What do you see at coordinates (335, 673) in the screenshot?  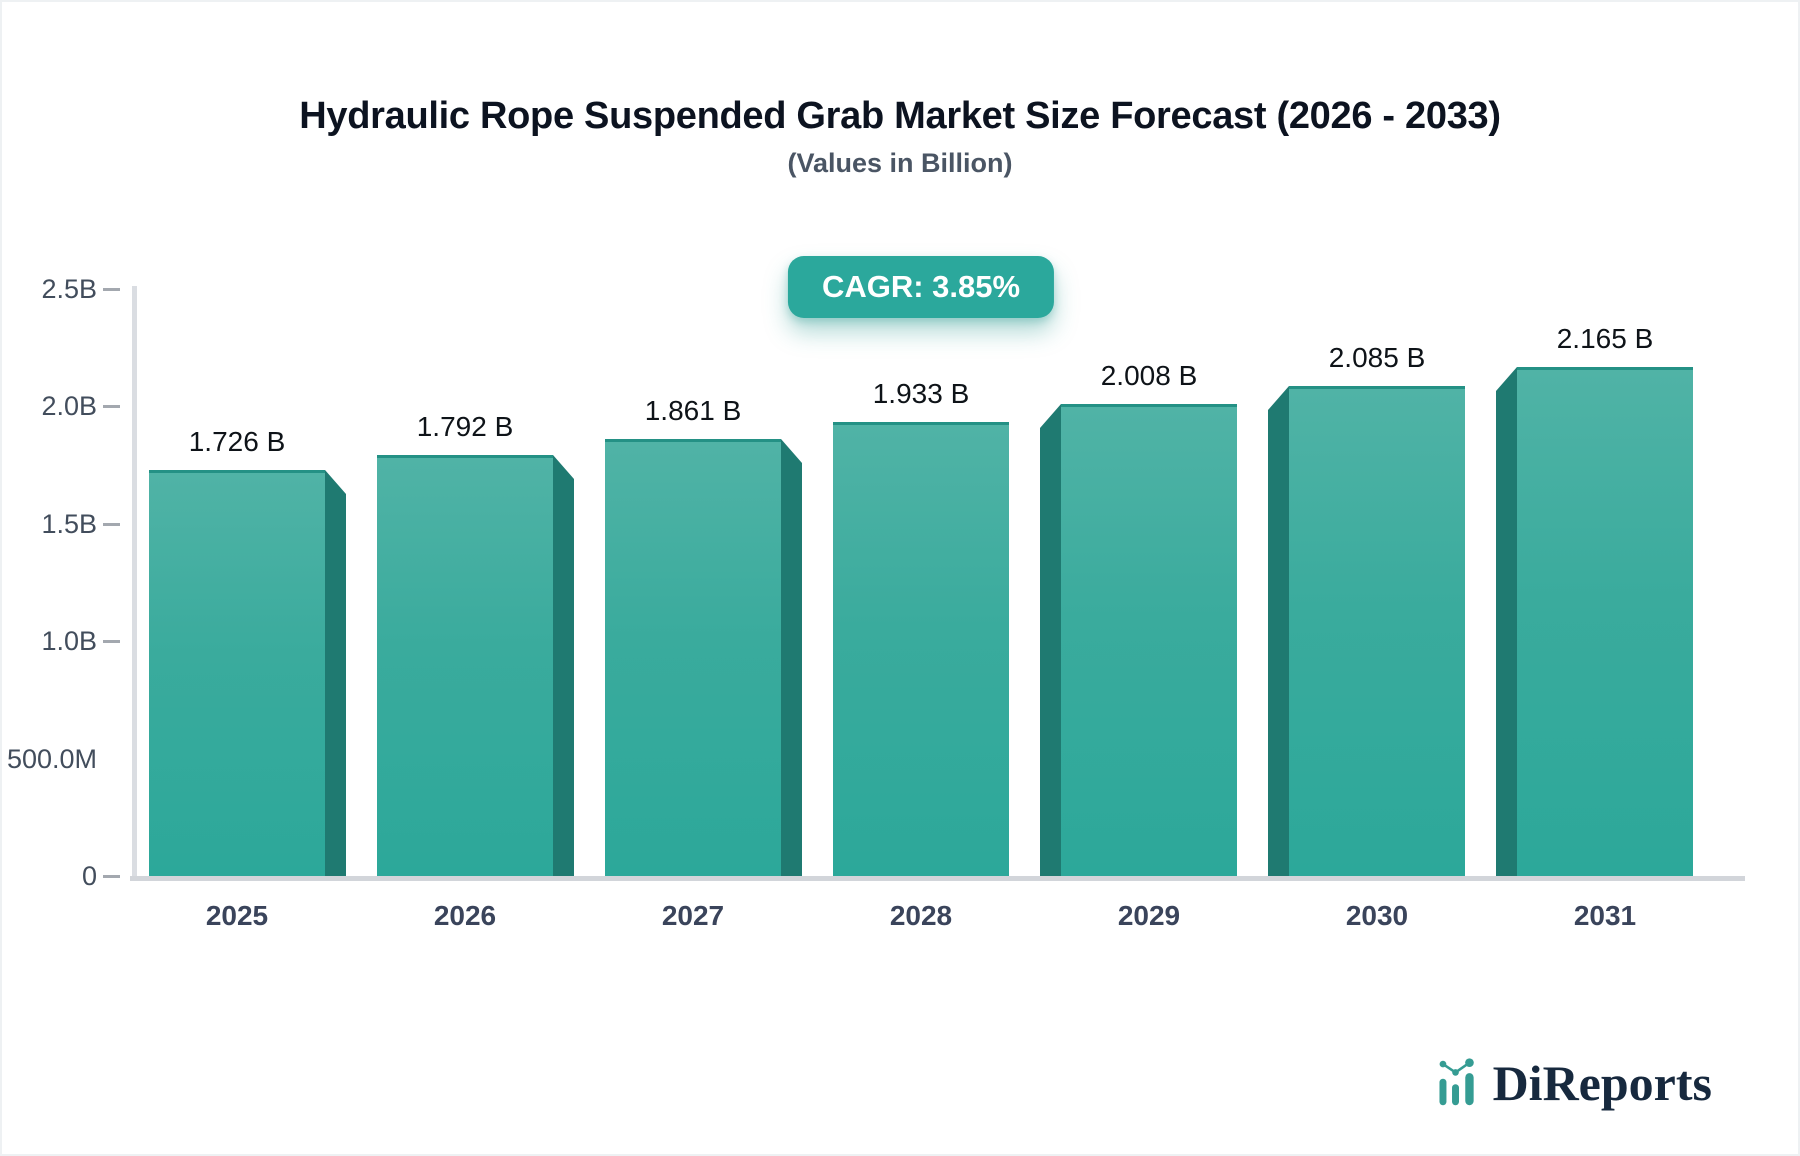 I see `bar-side-2025` at bounding box center [335, 673].